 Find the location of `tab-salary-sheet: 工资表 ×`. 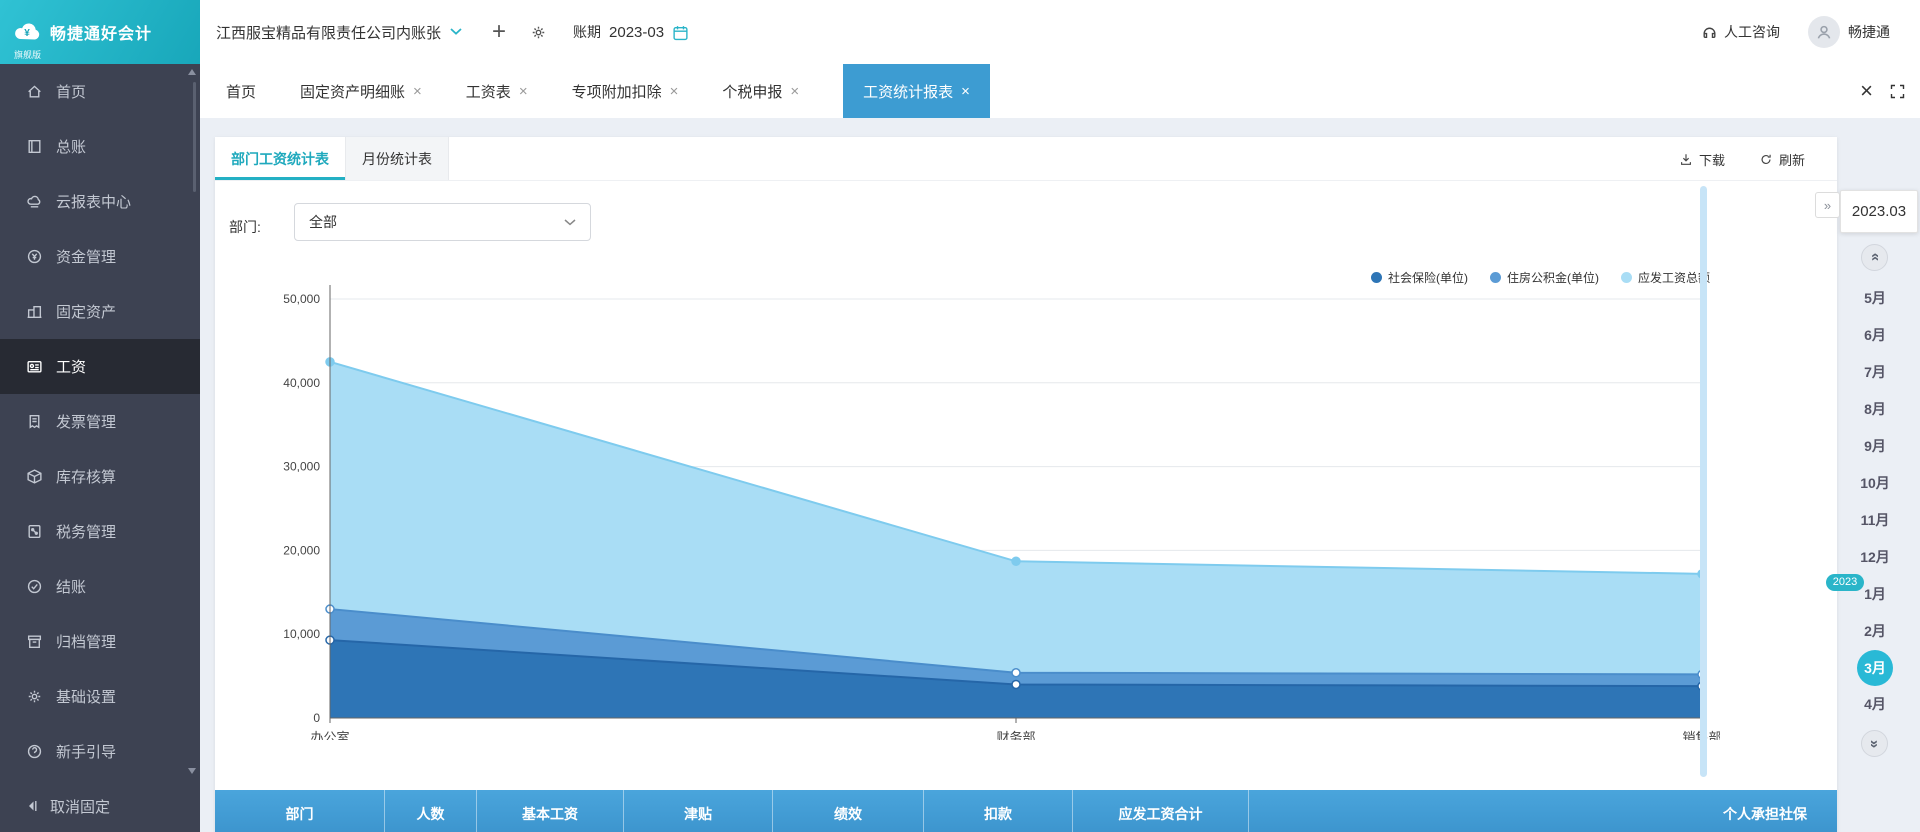

tab-salary-sheet: 工资表 × is located at coordinates (497, 91).